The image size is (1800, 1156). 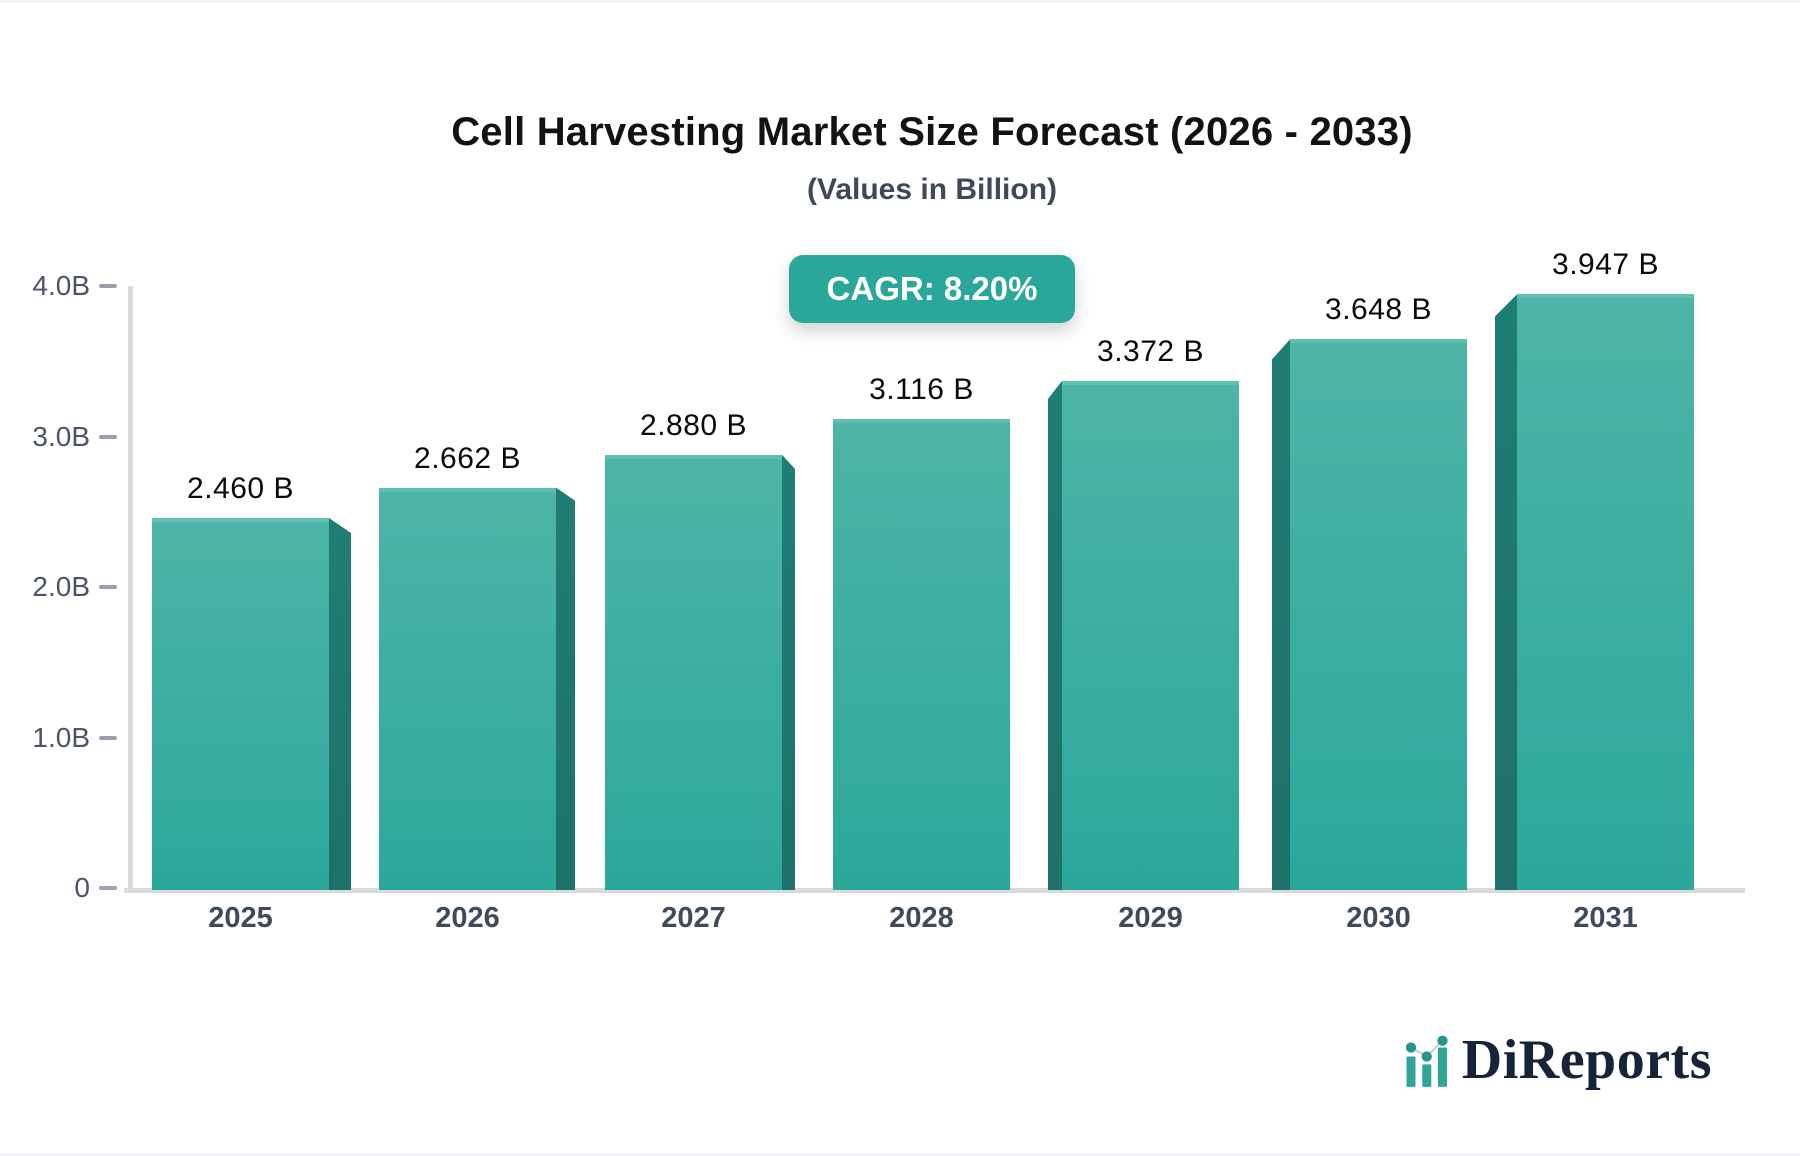 I want to click on x-axis-label-2027: 2027, so click(x=693, y=918).